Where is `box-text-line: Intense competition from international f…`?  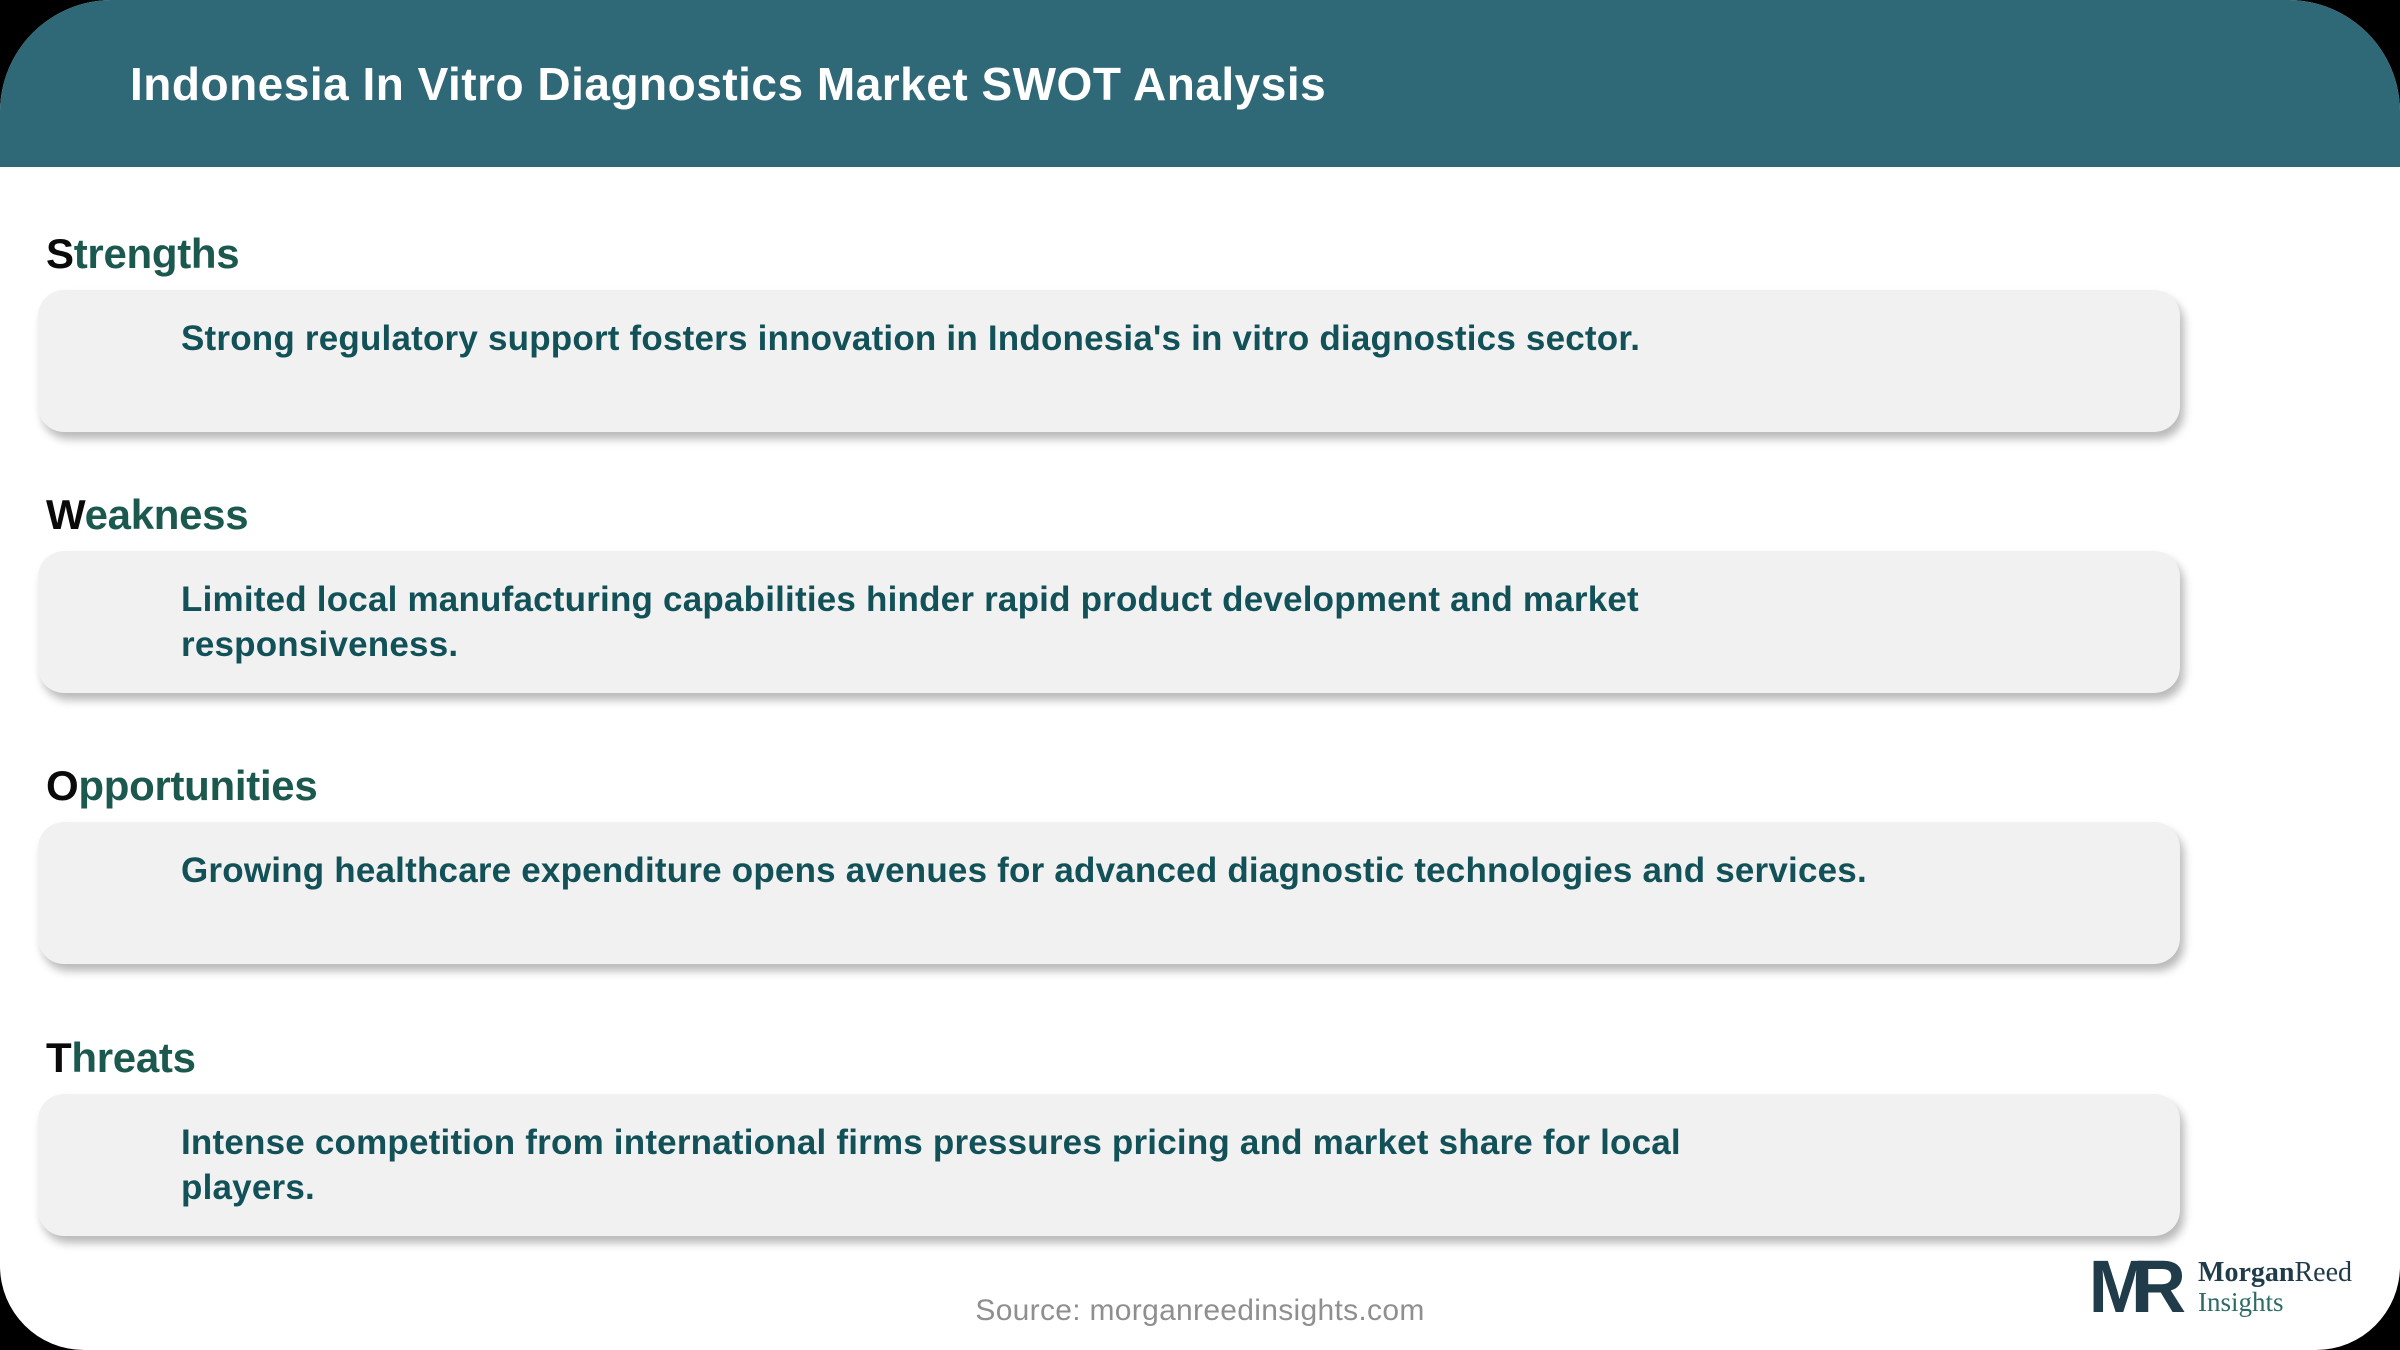
box-text-line: Intense competition from international f… is located at coordinates (931, 1142).